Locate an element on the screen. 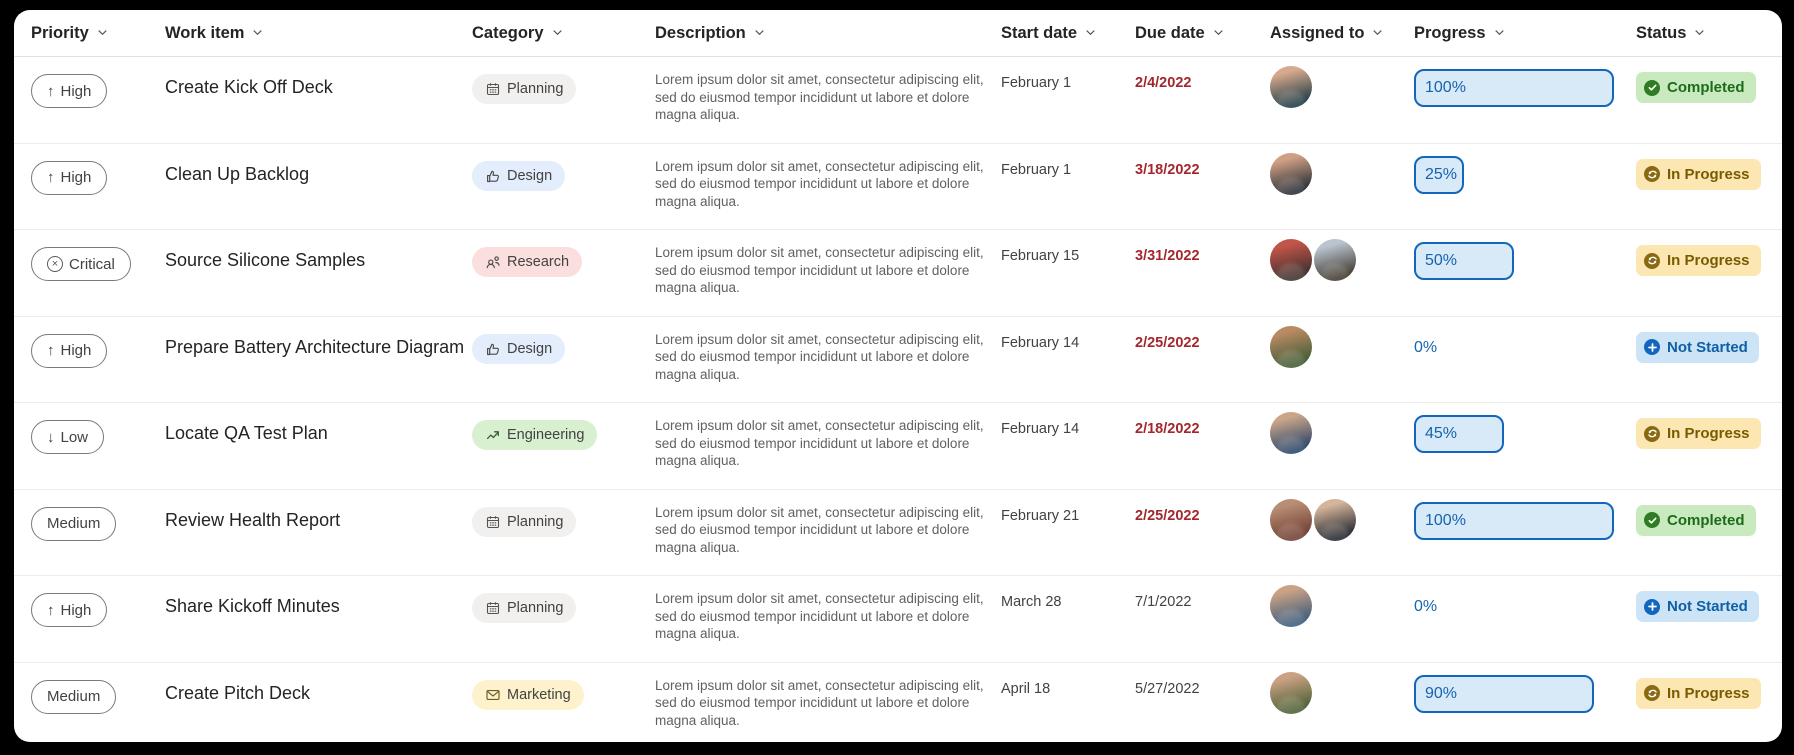 The width and height of the screenshot is (1794, 755). progress-value: 25% is located at coordinates (1441, 174).